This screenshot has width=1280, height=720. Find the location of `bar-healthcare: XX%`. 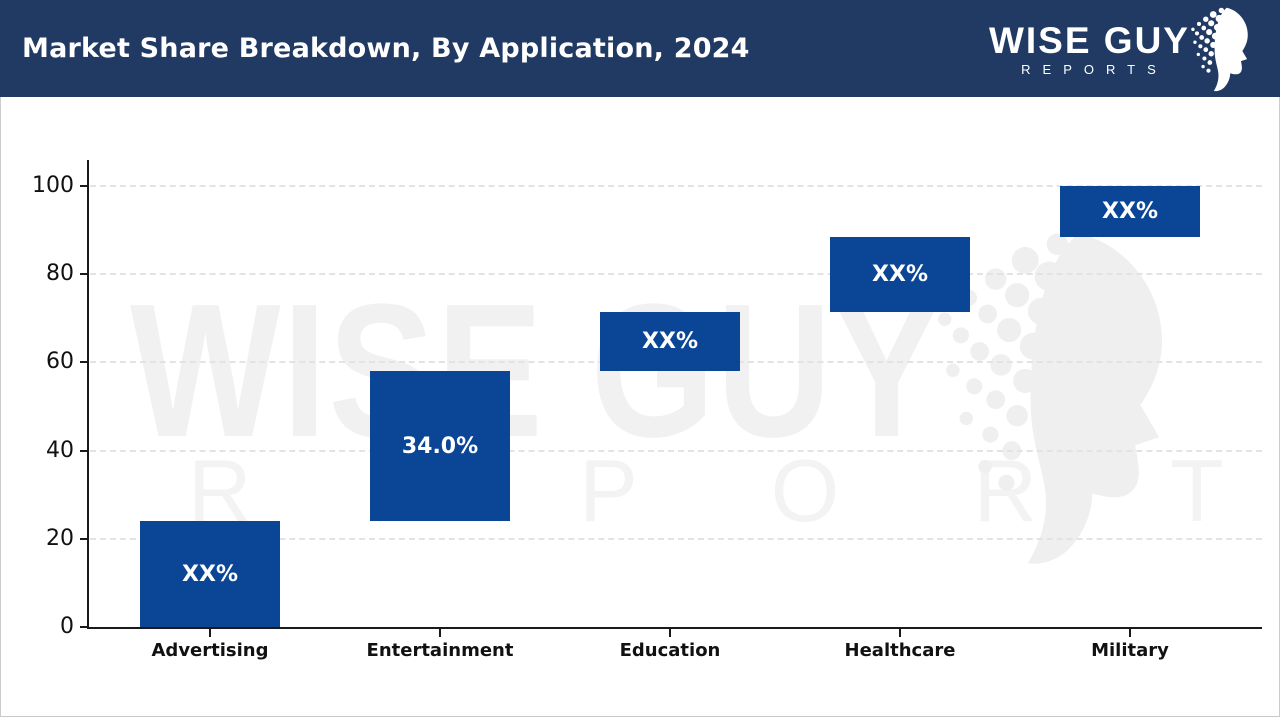

bar-healthcare: XX% is located at coordinates (900, 274).